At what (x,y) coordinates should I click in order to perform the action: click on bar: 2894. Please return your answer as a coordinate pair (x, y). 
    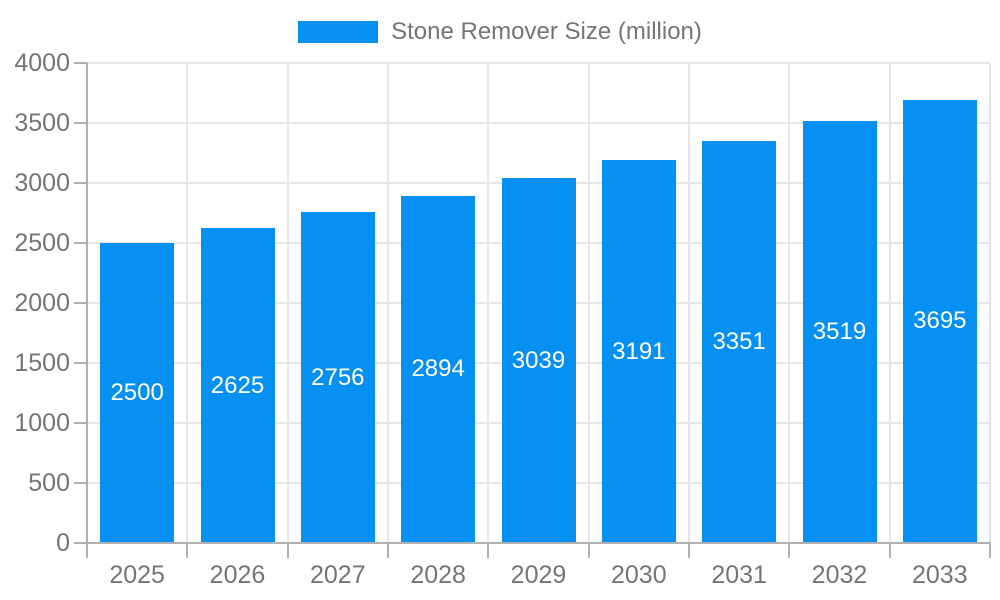
    Looking at the image, I should click on (438, 369).